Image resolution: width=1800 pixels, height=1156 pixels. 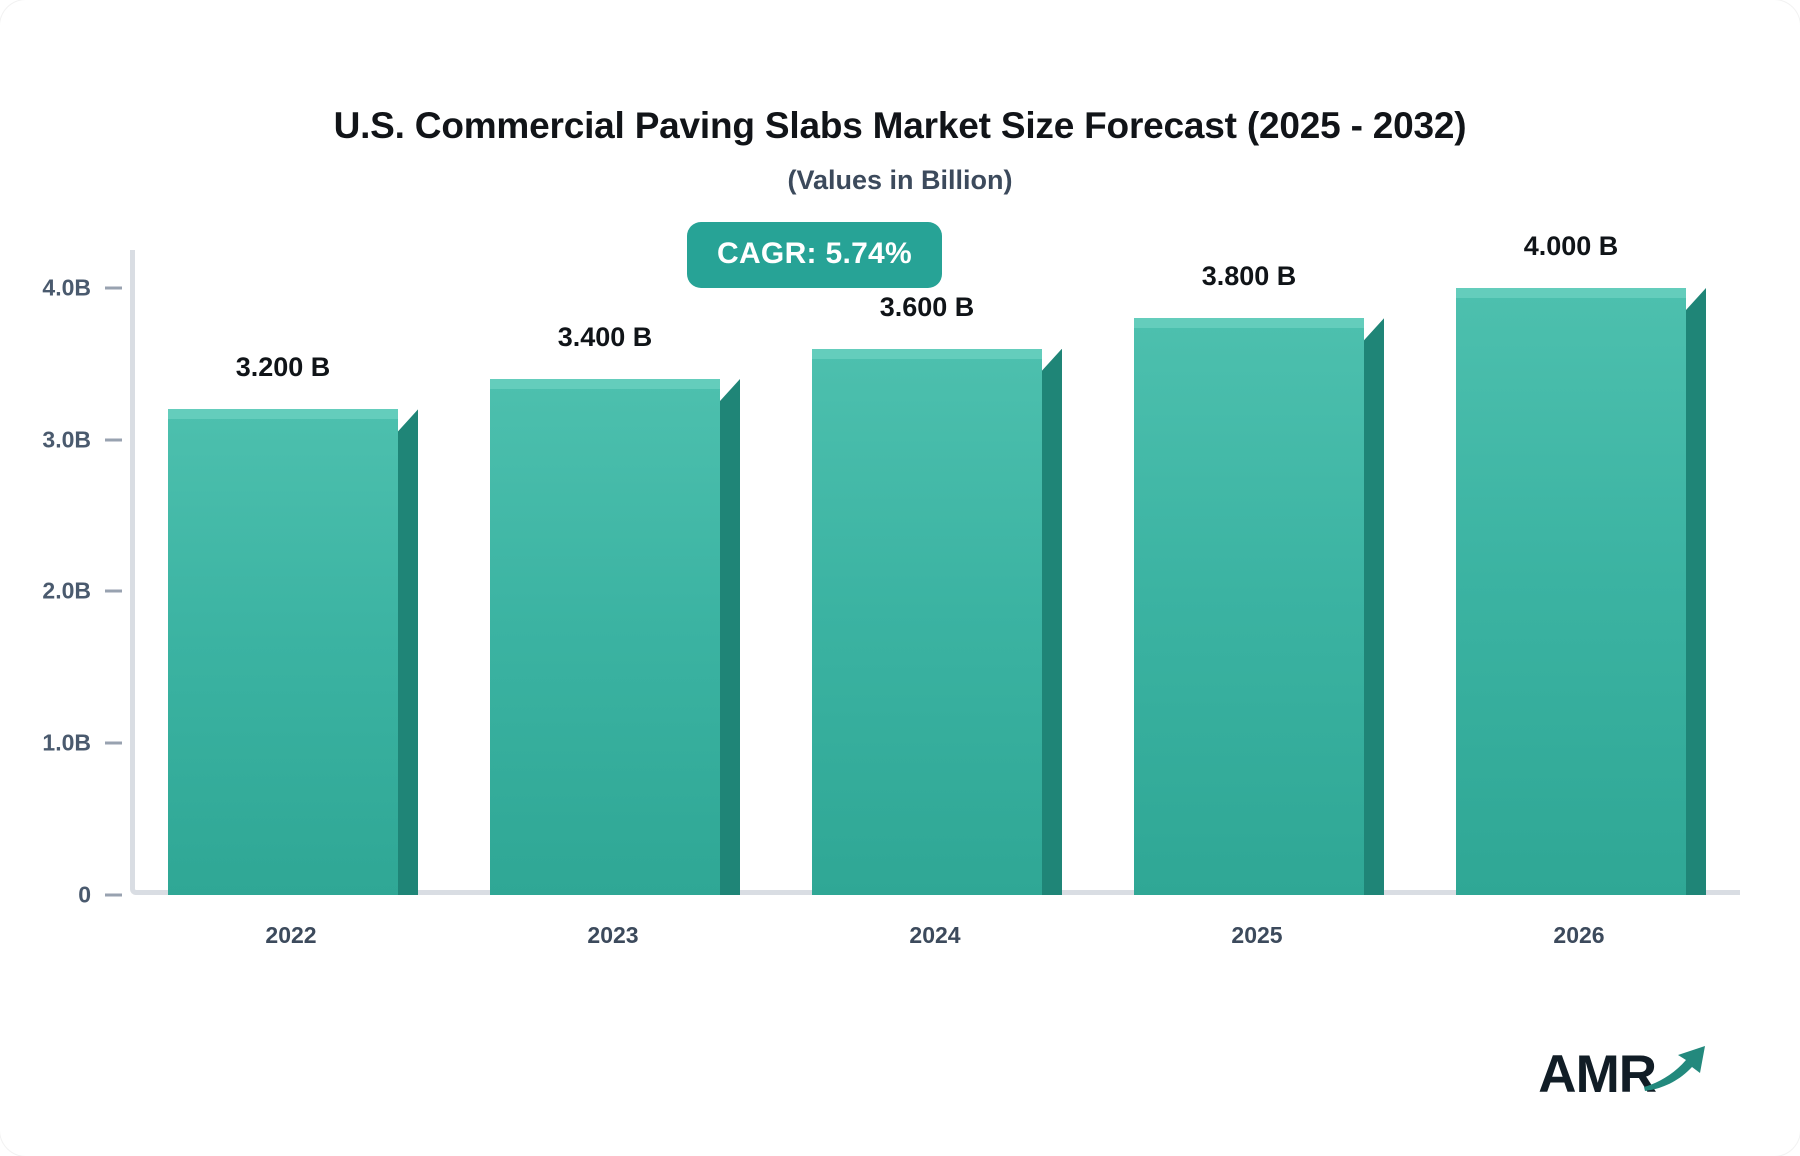 I want to click on y-axis-tick: 1.0B, so click(x=86, y=743).